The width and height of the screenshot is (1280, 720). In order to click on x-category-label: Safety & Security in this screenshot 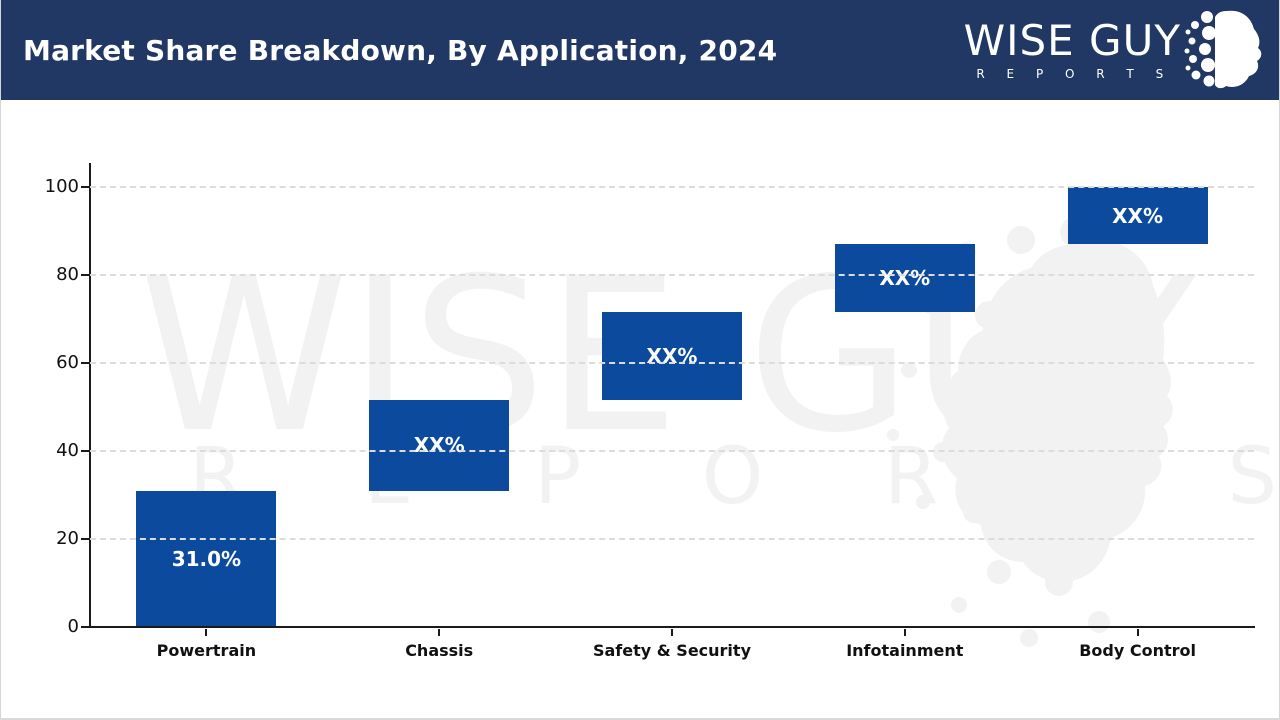, I will do `click(671, 650)`.